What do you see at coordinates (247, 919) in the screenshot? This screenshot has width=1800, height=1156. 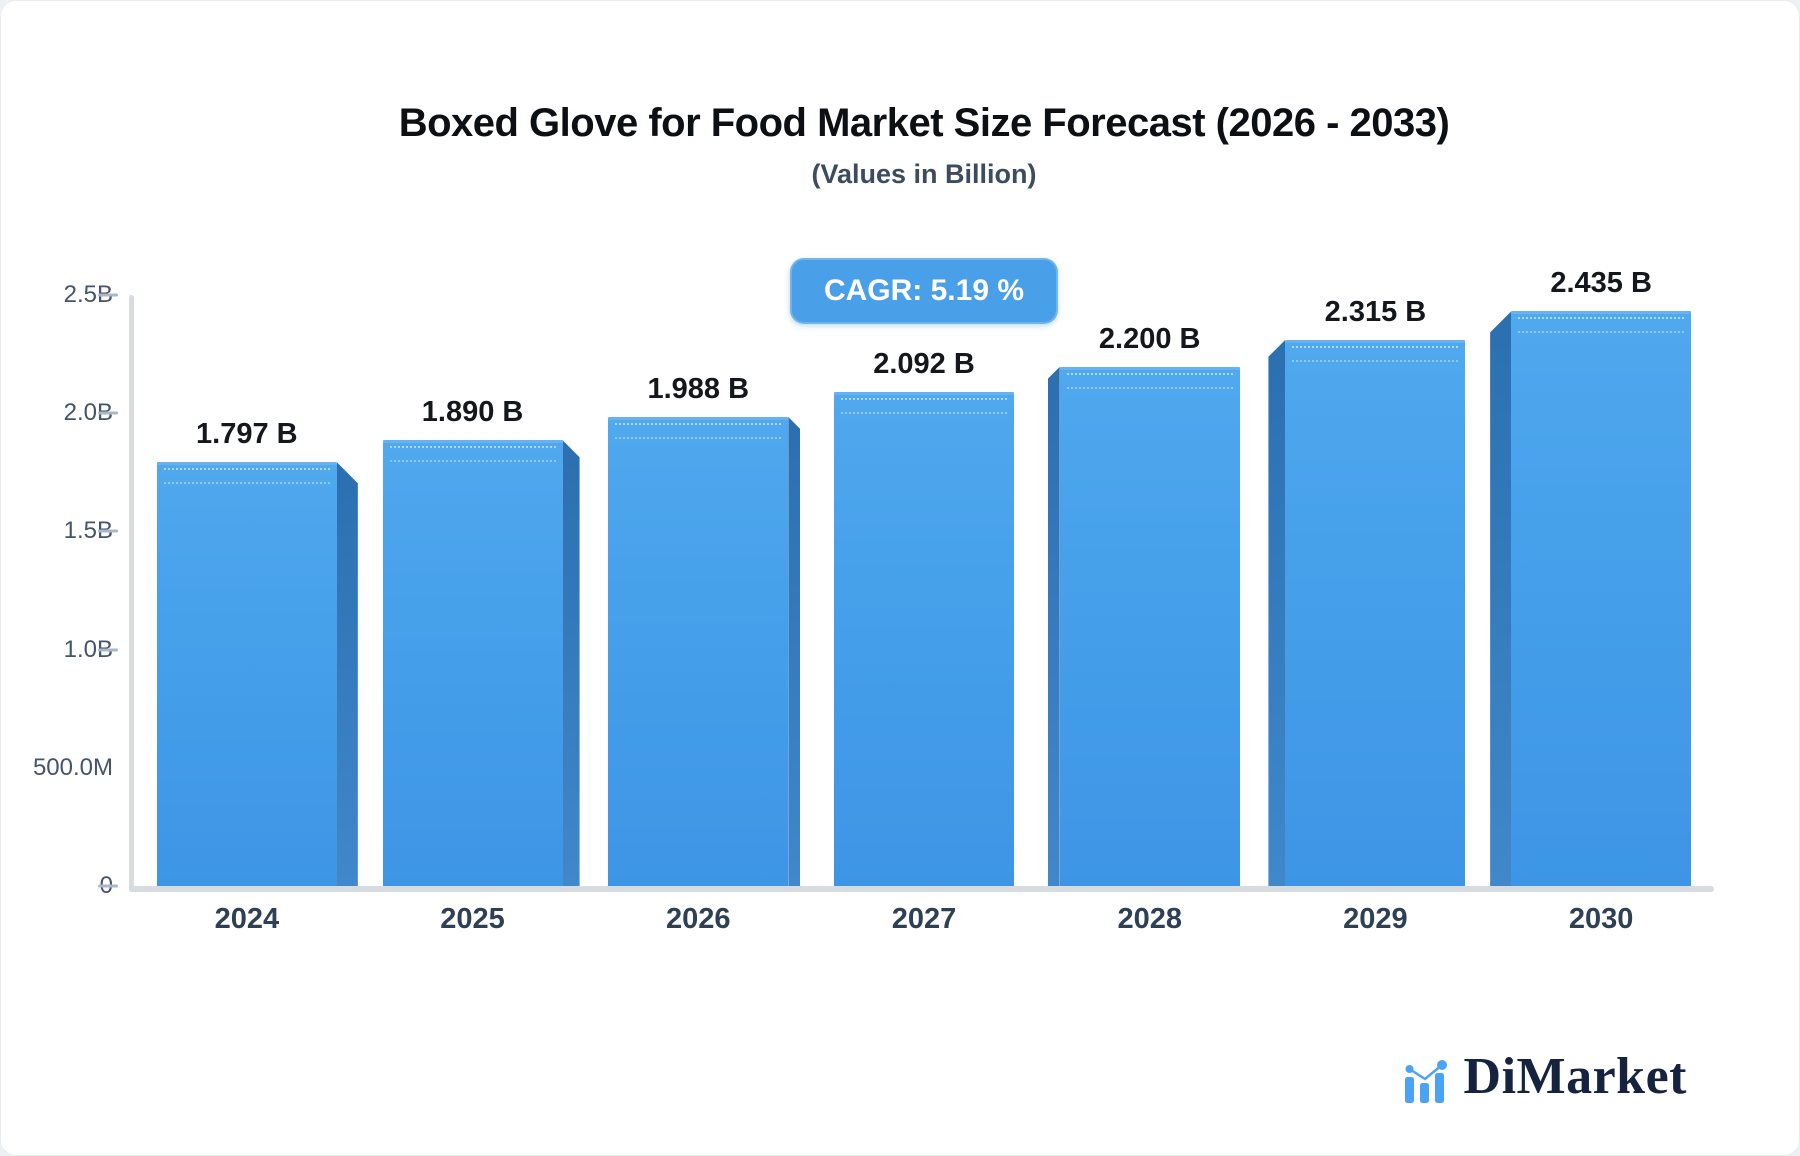 I see `x-axis-label: 2024` at bounding box center [247, 919].